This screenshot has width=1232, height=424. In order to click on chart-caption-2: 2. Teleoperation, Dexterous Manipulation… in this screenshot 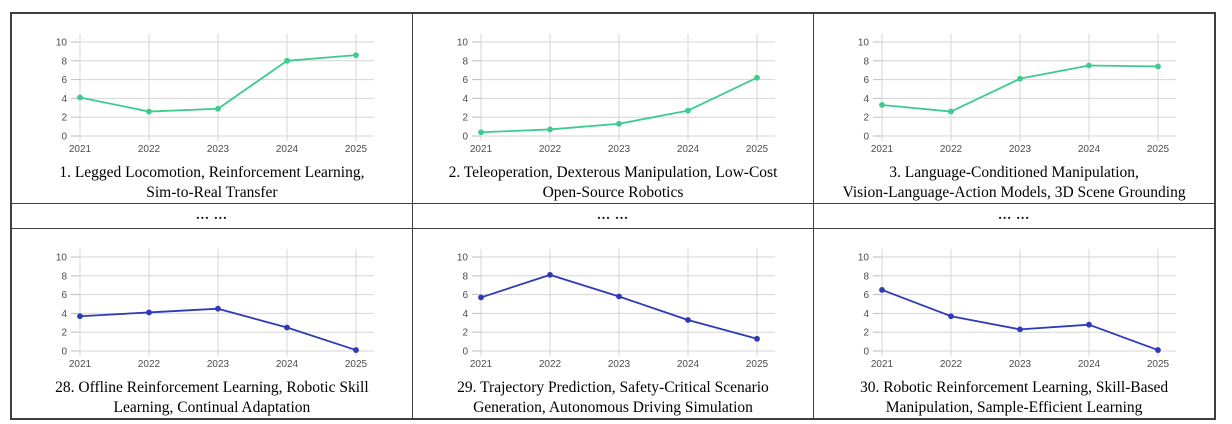, I will do `click(612, 183)`.